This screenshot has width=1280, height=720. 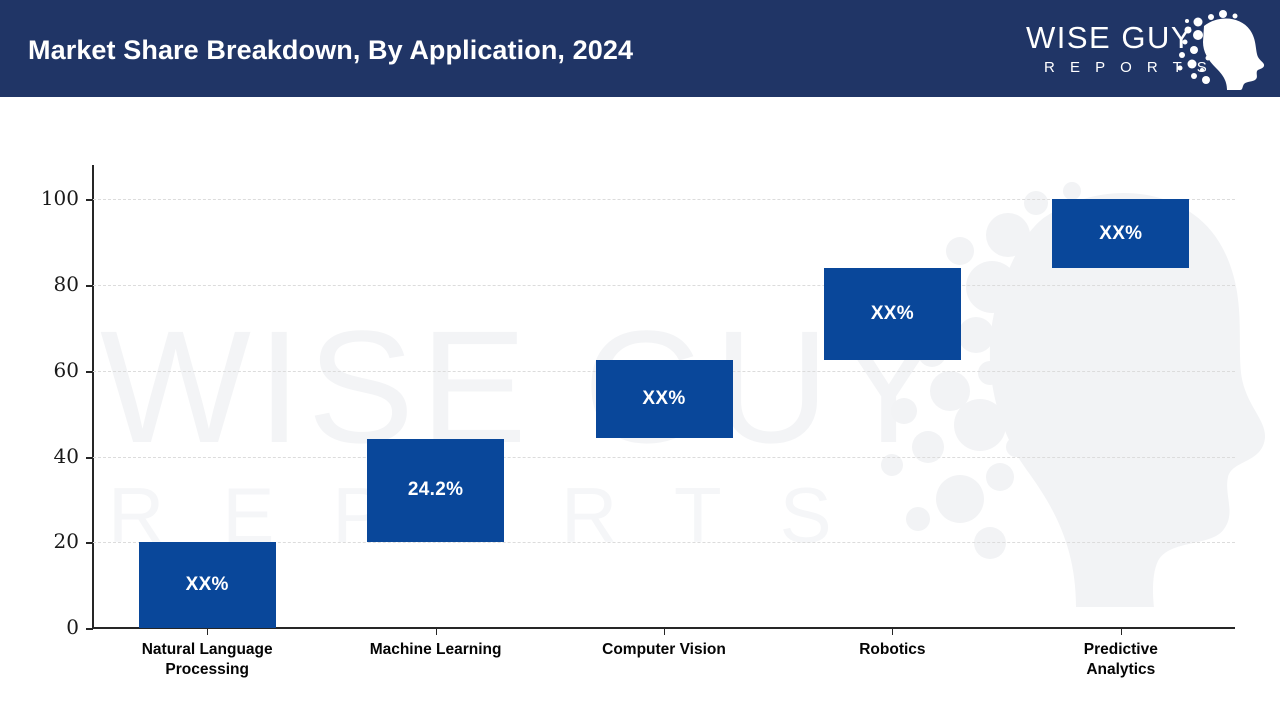 I want to click on x-axis-category-label: Predictive Analytics, so click(x=1120, y=659).